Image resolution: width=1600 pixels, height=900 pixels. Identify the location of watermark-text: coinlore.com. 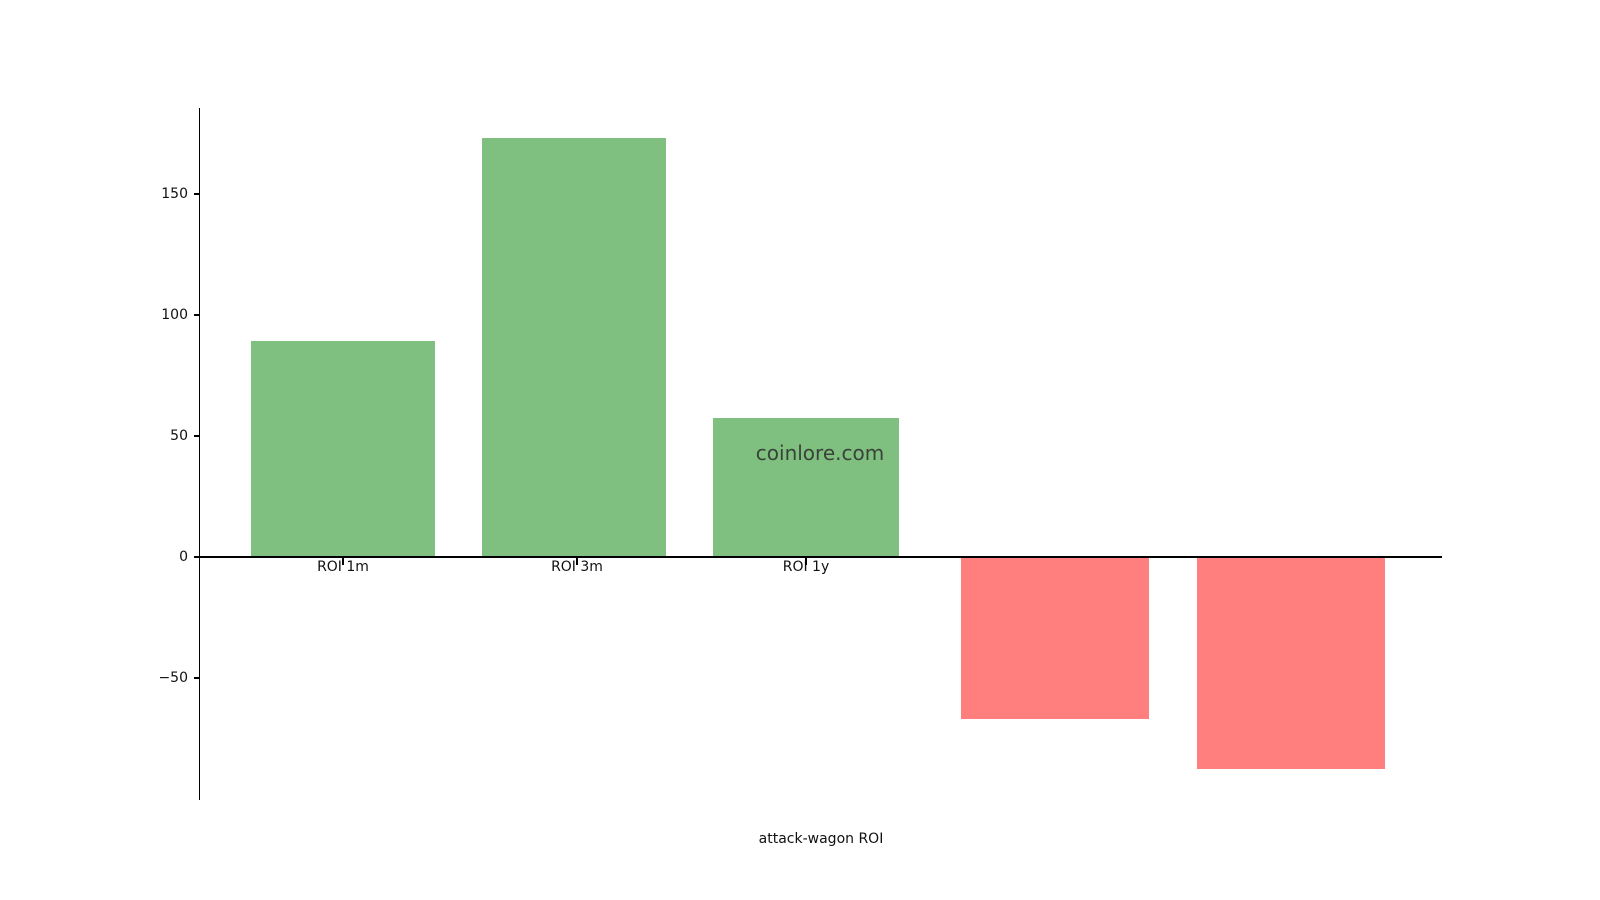
(820, 453).